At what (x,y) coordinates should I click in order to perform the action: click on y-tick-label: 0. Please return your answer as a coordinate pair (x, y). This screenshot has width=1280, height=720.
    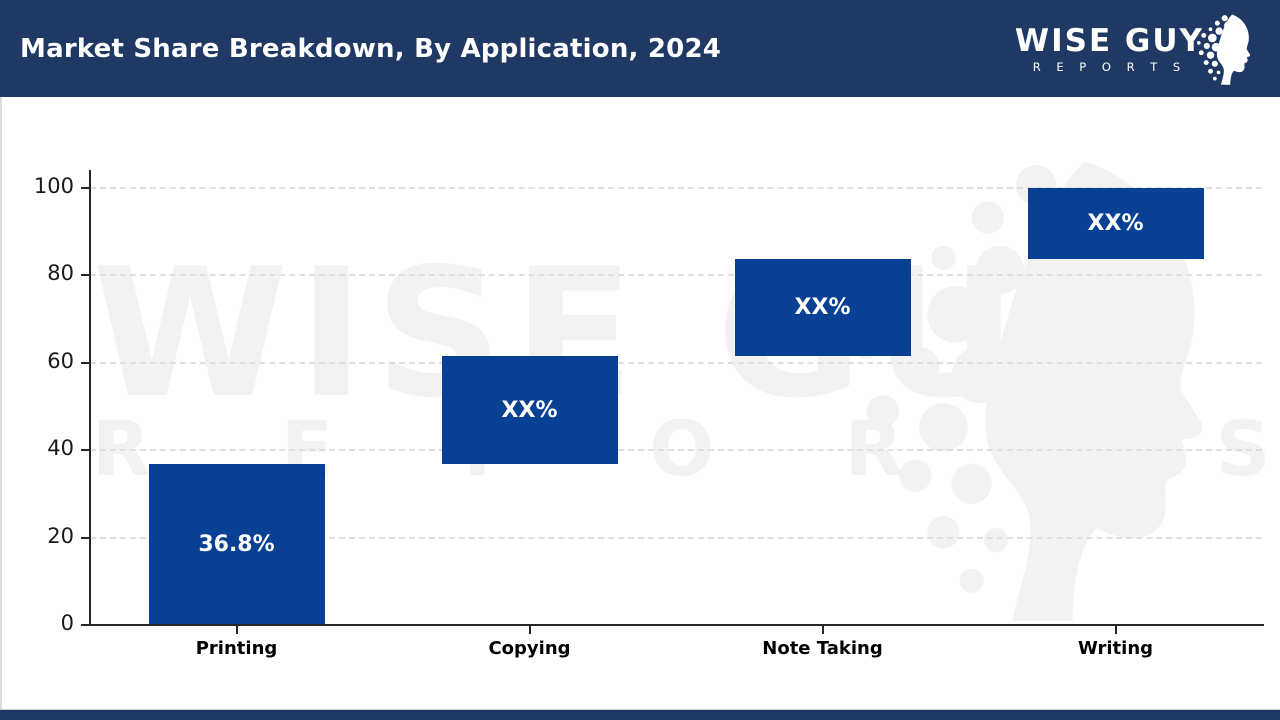
    Looking at the image, I should click on (67, 623).